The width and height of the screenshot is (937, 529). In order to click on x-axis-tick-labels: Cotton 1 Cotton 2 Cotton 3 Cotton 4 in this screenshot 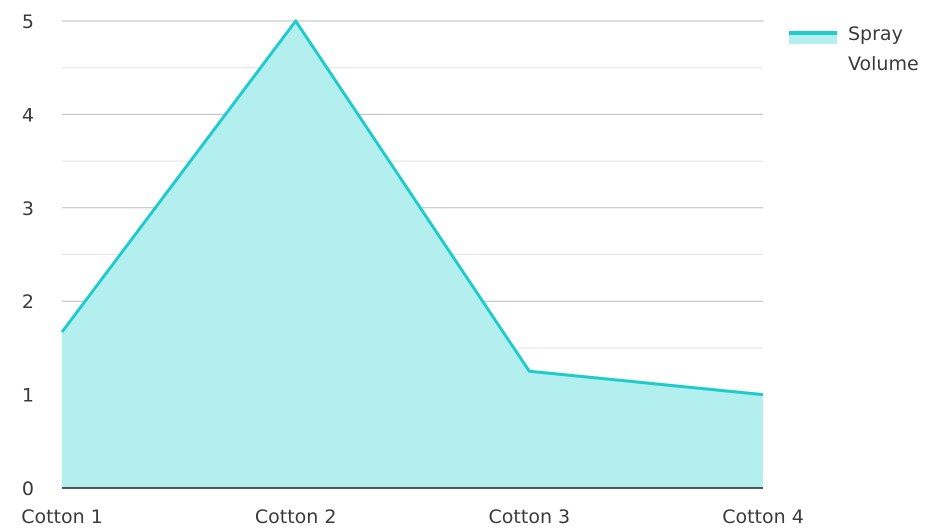, I will do `click(412, 517)`.